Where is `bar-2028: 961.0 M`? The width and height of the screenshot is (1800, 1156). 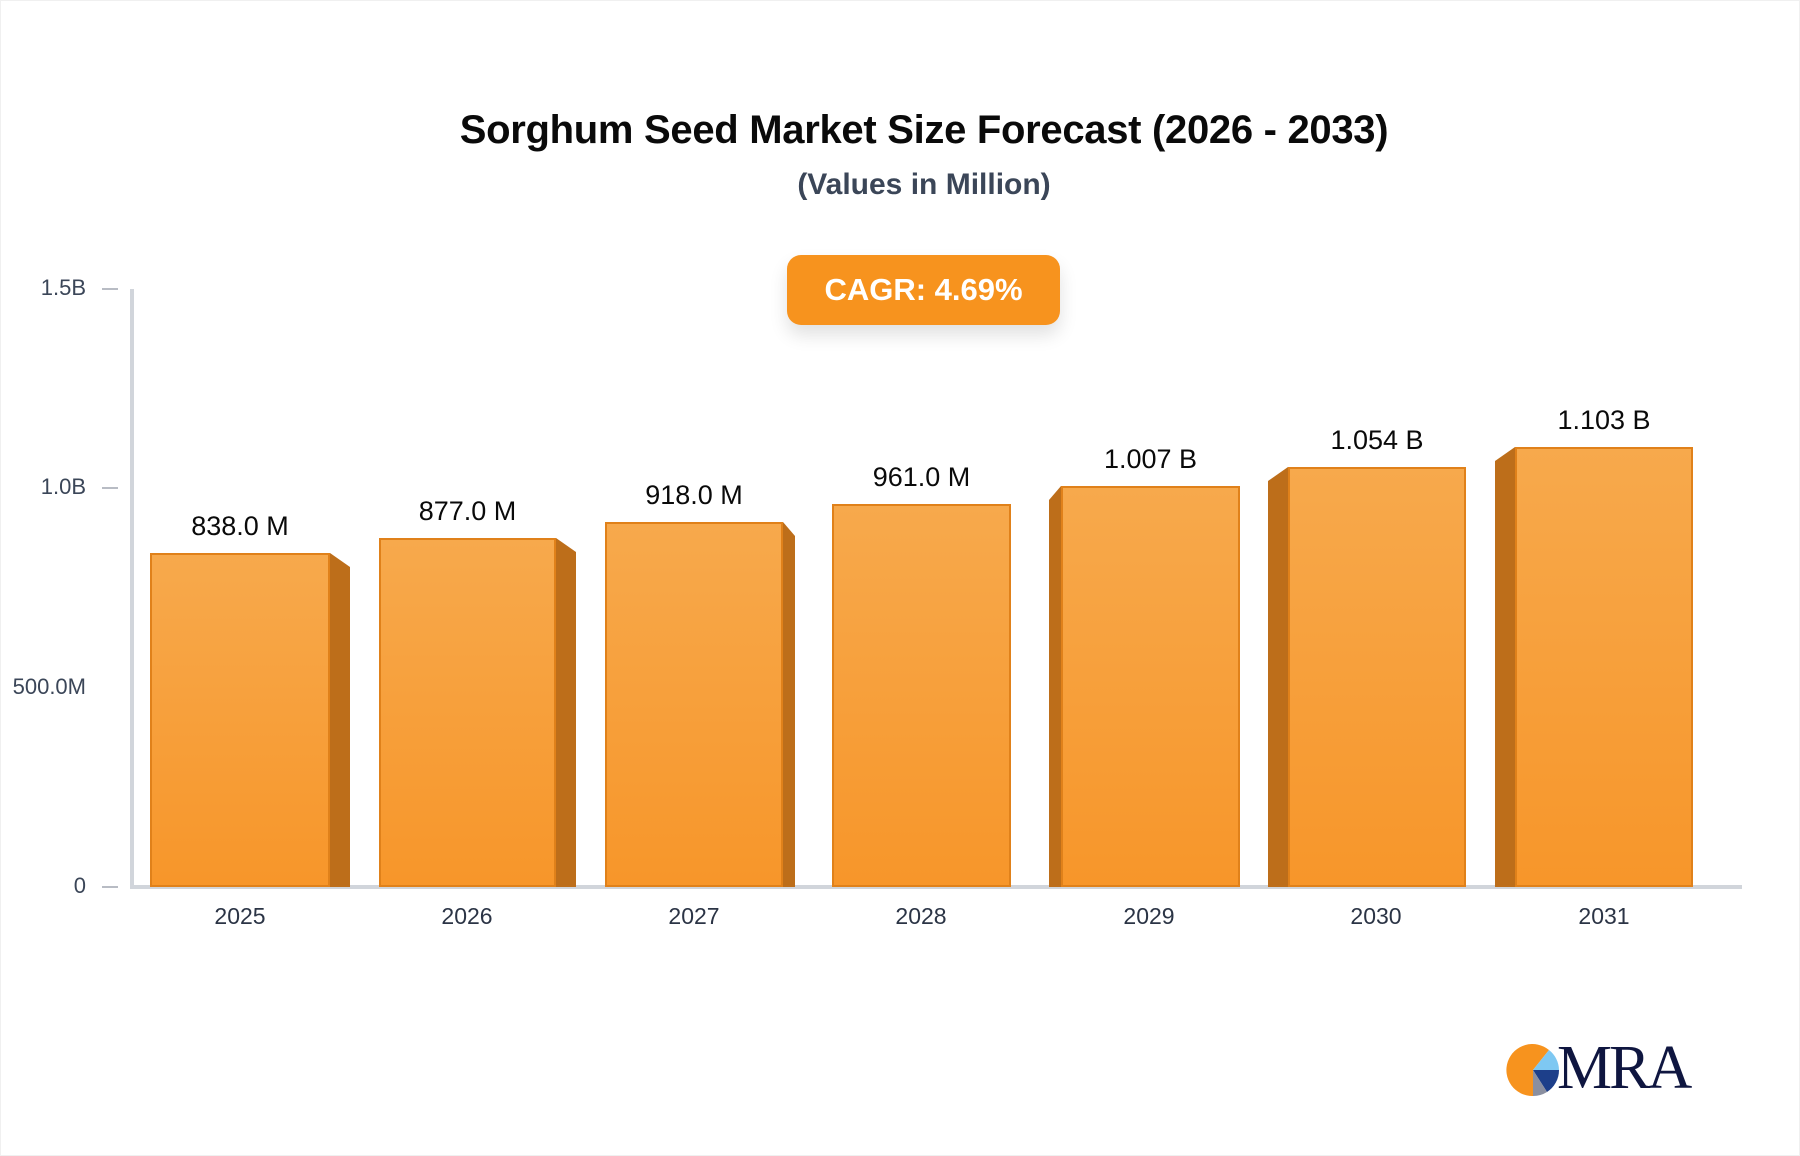 bar-2028: 961.0 M is located at coordinates (921, 674).